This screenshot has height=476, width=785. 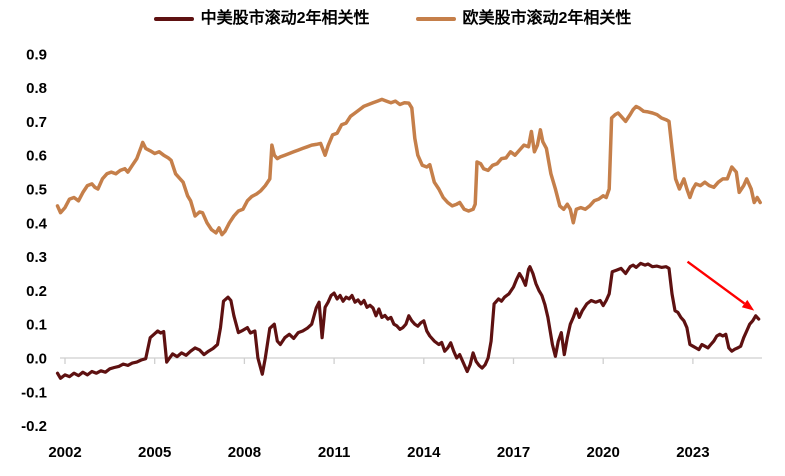 I want to click on legend-line-swatch-cn-us, so click(x=173, y=19).